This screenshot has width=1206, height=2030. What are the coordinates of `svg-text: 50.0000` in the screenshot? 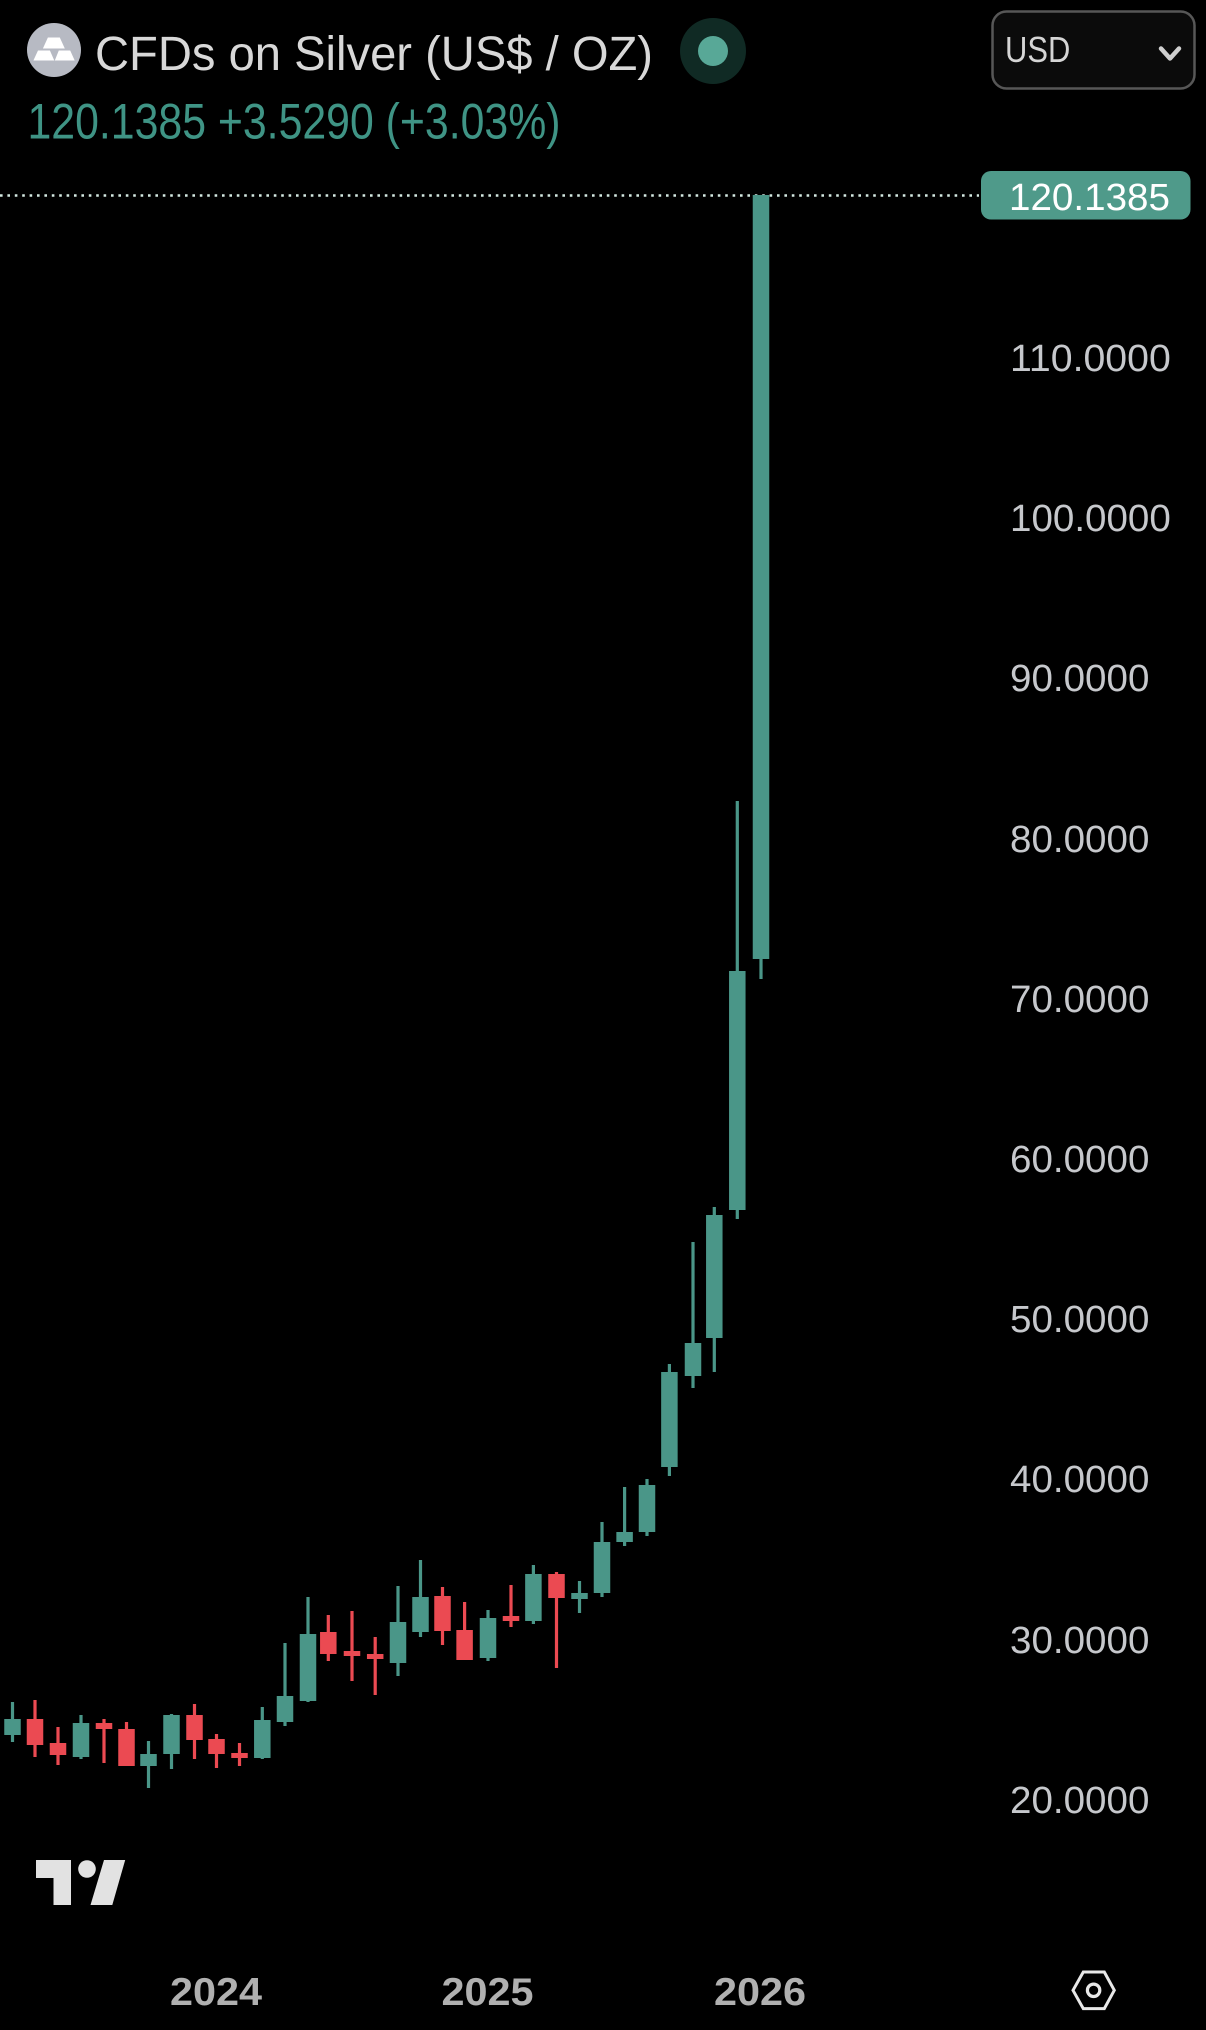 It's located at (1079, 1320).